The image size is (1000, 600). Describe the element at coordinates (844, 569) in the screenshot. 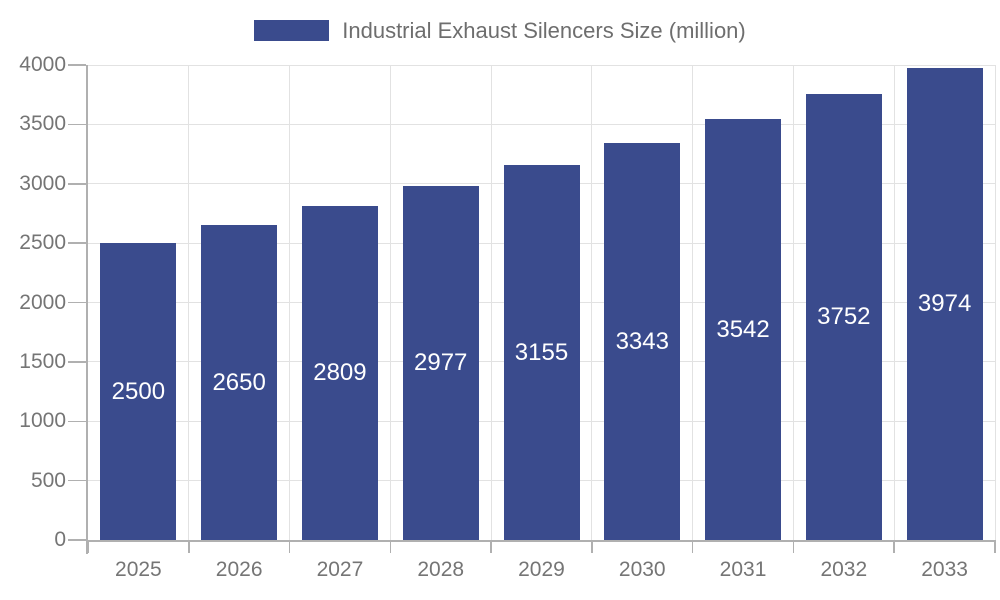

I see `x-axis-label-2032: 2032` at that location.